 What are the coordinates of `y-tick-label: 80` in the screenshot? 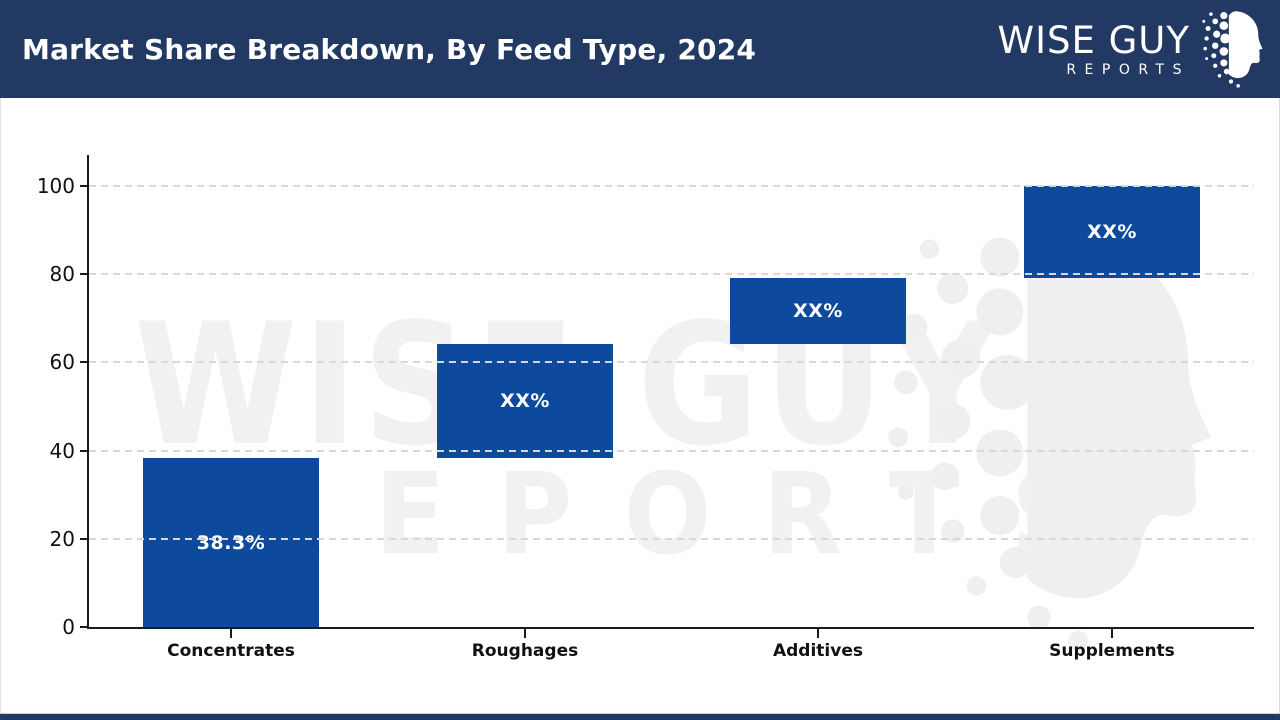 It's located at (62, 274).